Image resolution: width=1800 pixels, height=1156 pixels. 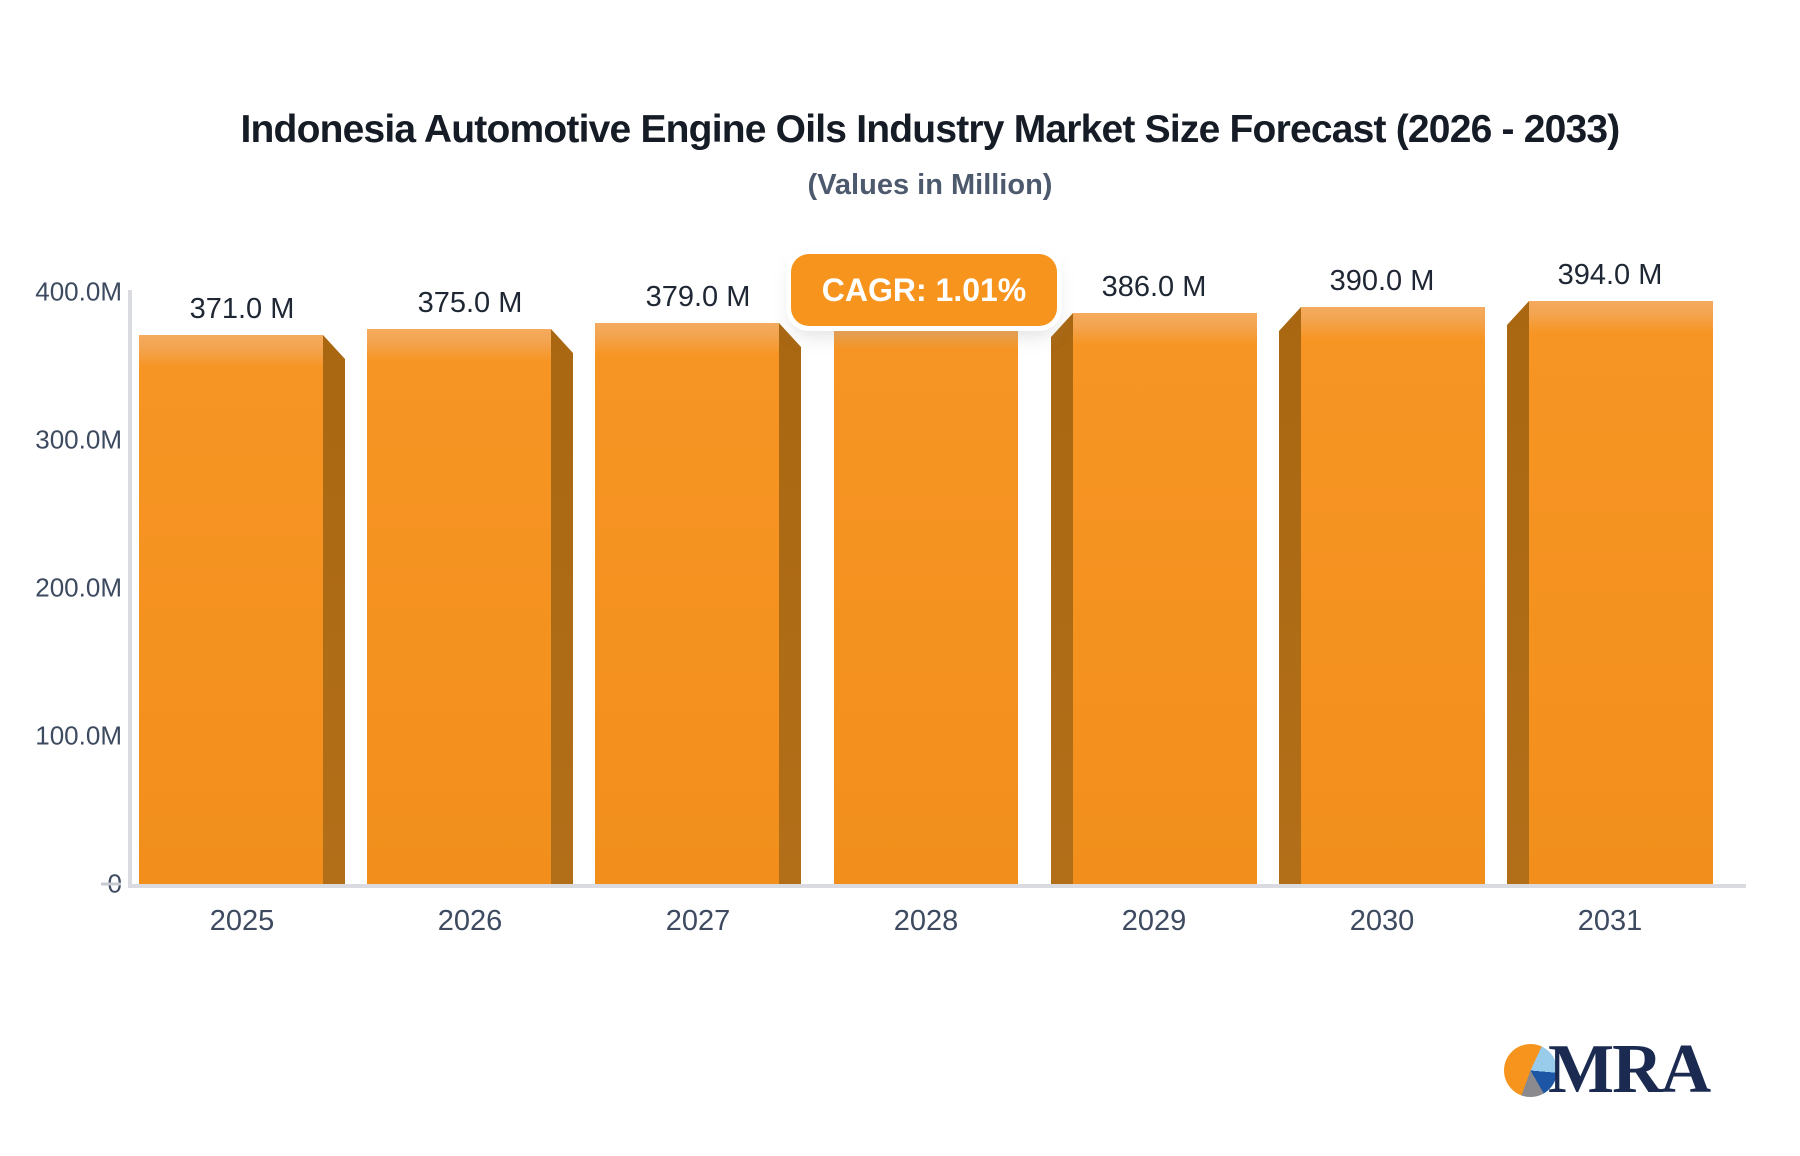 What do you see at coordinates (1382, 921) in the screenshot?
I see `x-axis-label-2030: 2030` at bounding box center [1382, 921].